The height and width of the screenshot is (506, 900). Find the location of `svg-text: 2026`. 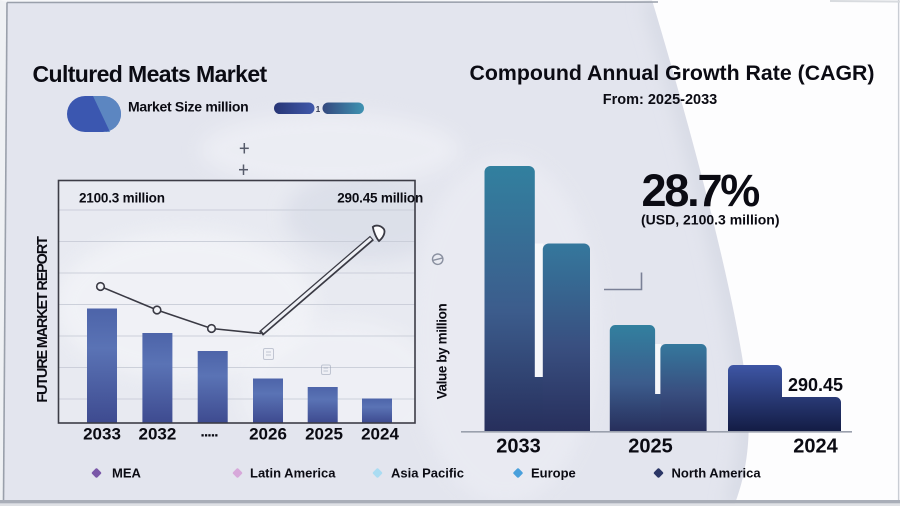

svg-text: 2026 is located at coordinates (268, 434).